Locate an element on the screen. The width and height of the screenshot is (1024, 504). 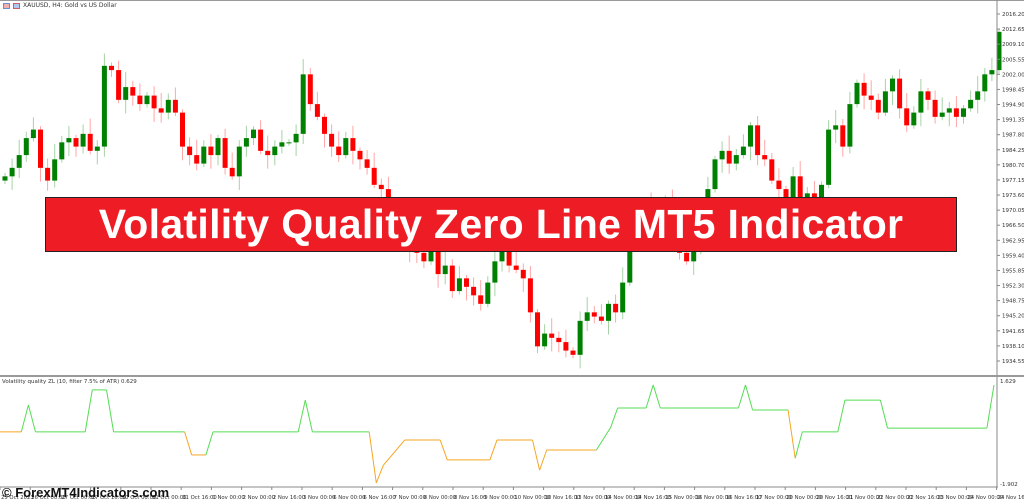
time-tick-label: 24 Nov 00:00 is located at coordinates (985, 498).